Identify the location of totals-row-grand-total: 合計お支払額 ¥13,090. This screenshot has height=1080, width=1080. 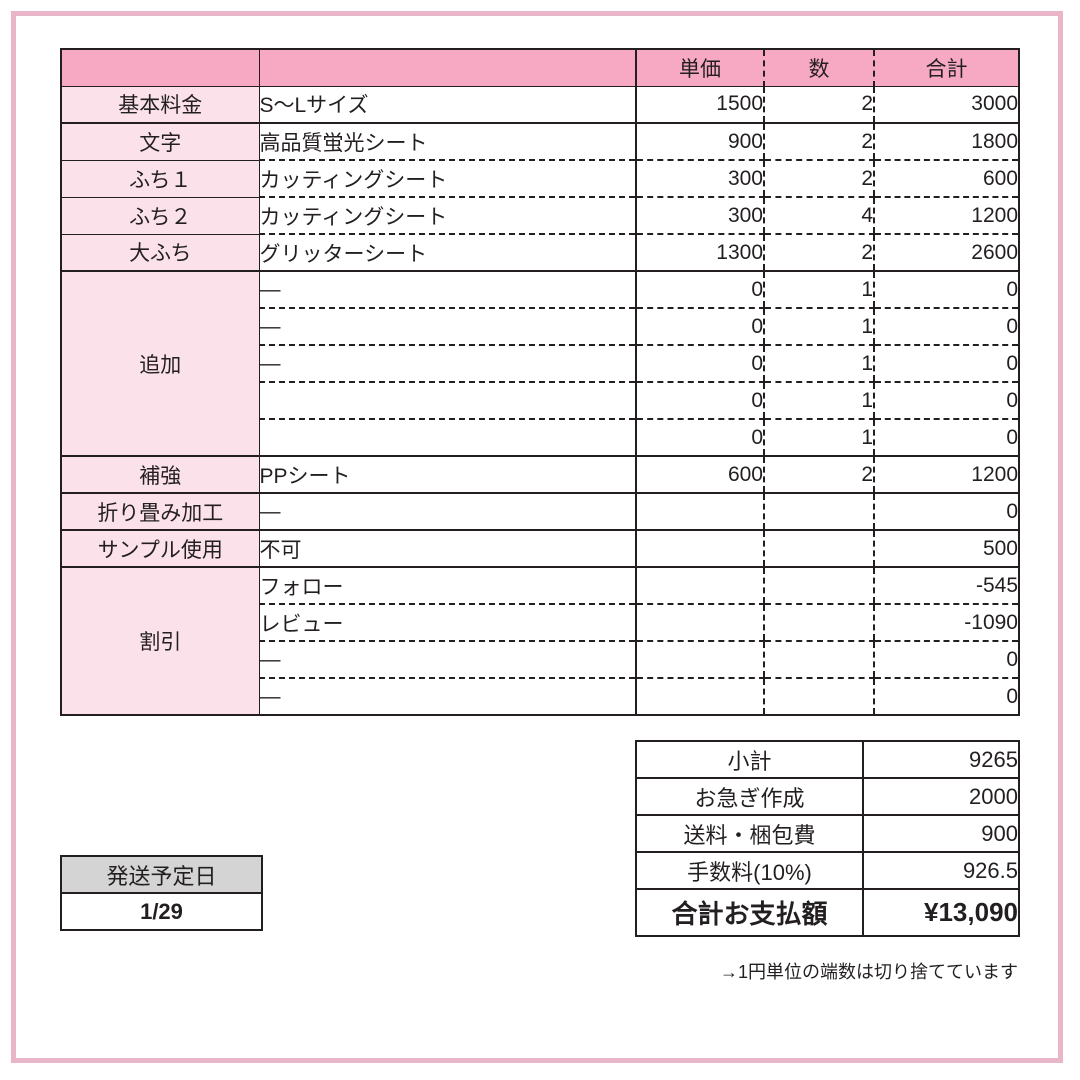
(827, 912).